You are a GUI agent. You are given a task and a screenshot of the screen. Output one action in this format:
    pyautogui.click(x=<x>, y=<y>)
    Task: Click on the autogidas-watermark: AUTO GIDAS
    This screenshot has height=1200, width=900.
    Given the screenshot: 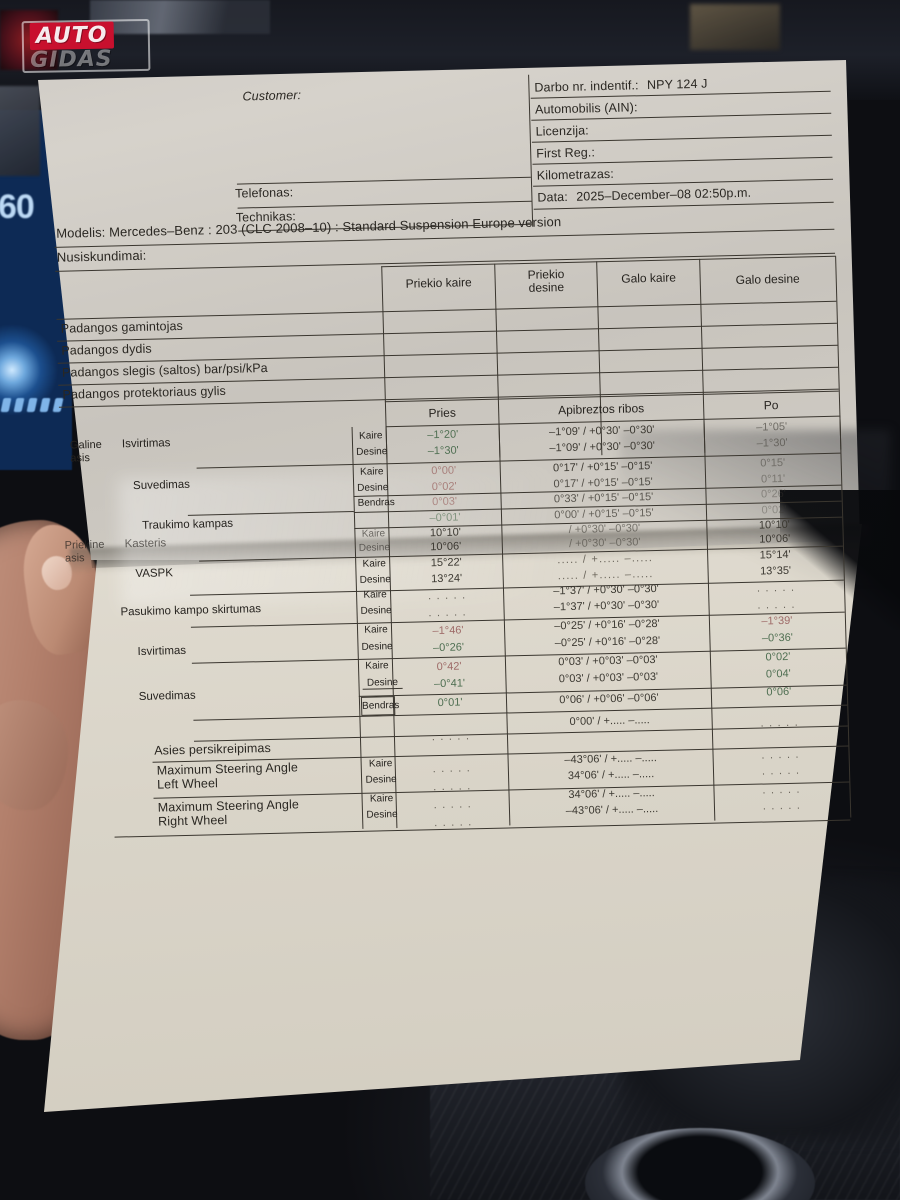 What is the action you would take?
    pyautogui.click(x=86, y=46)
    